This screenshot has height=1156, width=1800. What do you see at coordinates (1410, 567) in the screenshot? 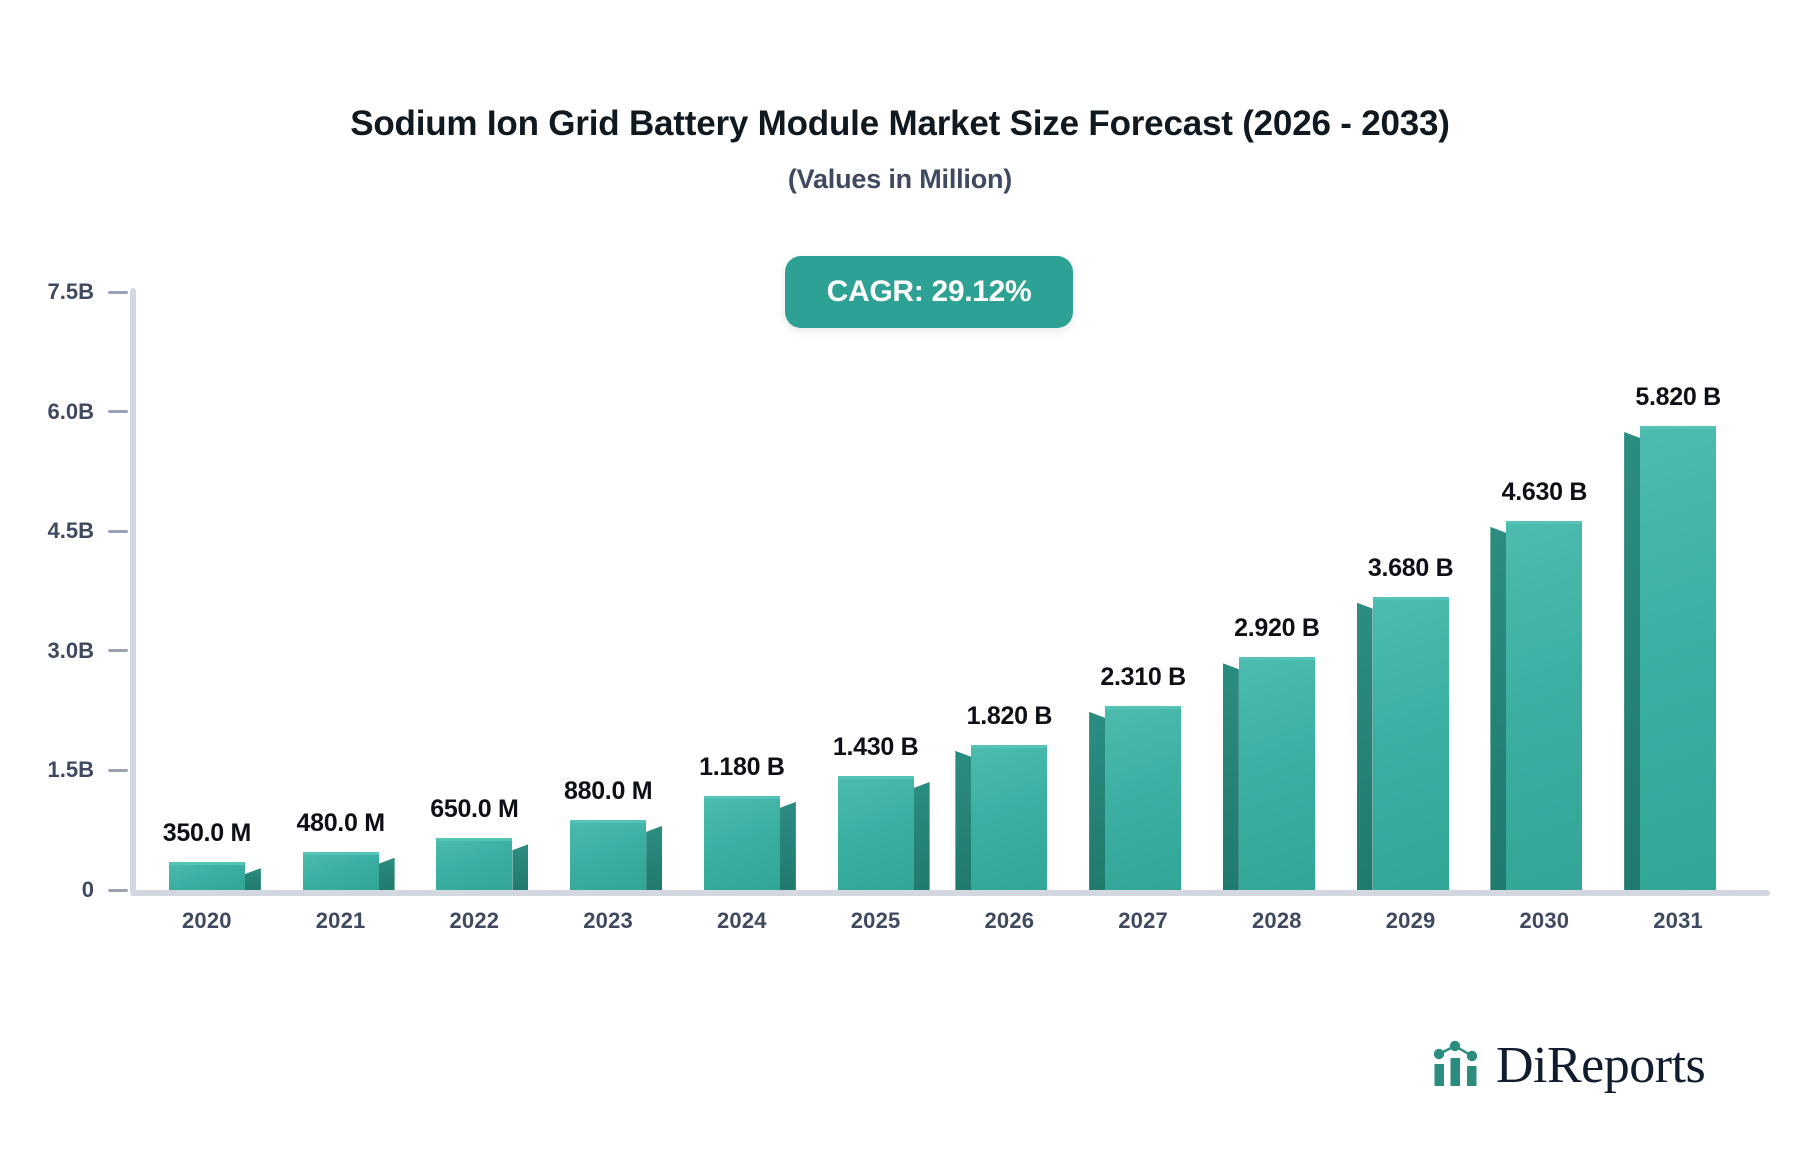
I see `bar-value-label: 3.680 B` at bounding box center [1410, 567].